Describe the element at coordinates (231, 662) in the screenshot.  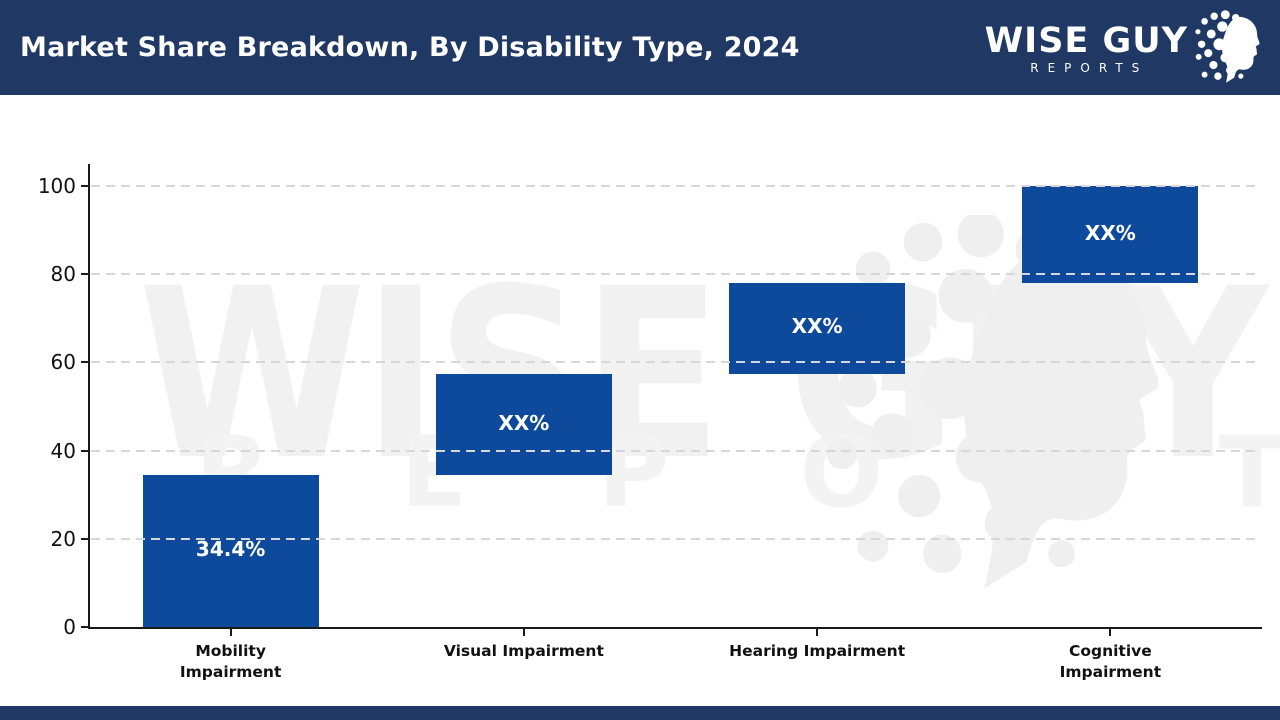
I see `x-axis-category-label: Mobility Impairment` at that location.